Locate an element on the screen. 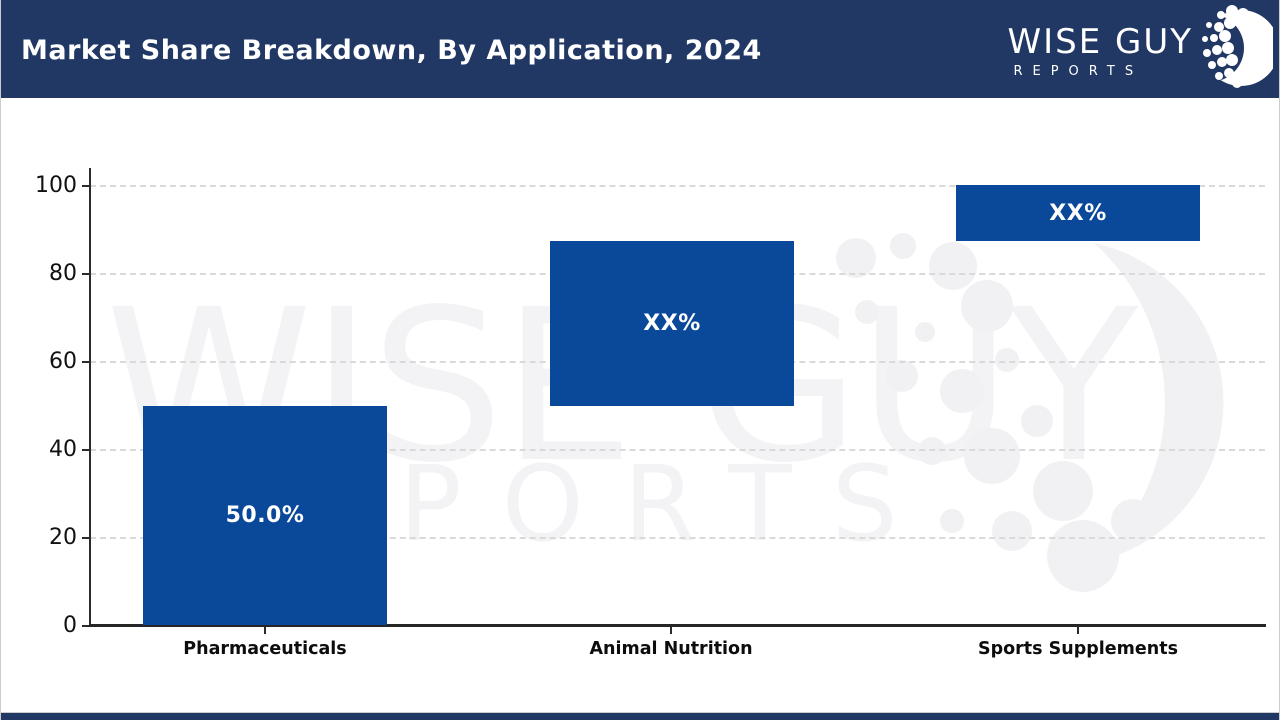 This screenshot has height=720, width=1280. bar-pharmaceuticals: 50.0% is located at coordinates (265, 515).